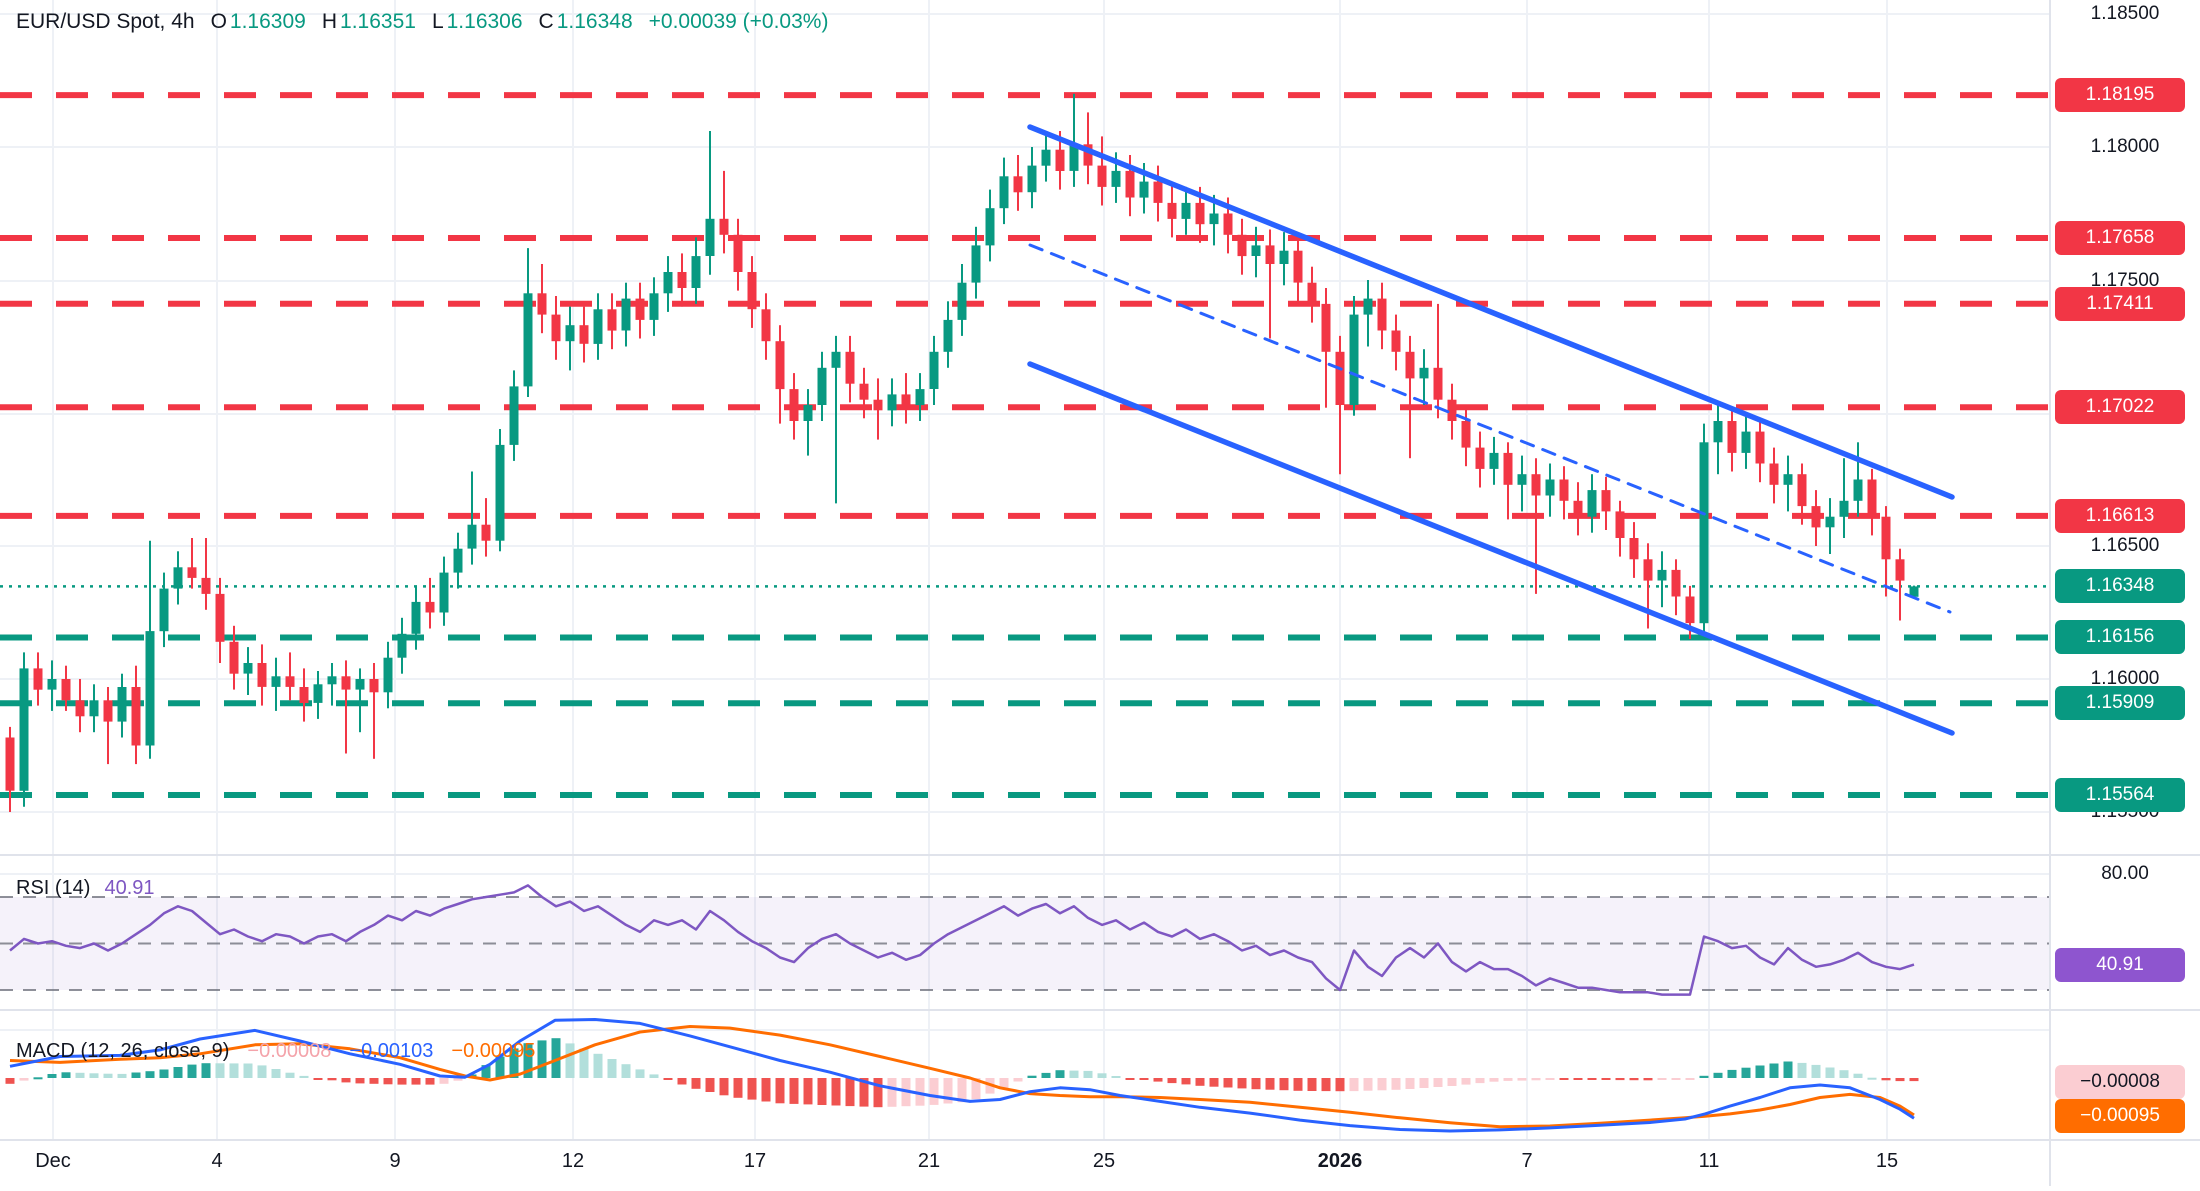  Describe the element at coordinates (2125, 545) in the screenshot. I see `price-tick-label: 1.16500` at that location.